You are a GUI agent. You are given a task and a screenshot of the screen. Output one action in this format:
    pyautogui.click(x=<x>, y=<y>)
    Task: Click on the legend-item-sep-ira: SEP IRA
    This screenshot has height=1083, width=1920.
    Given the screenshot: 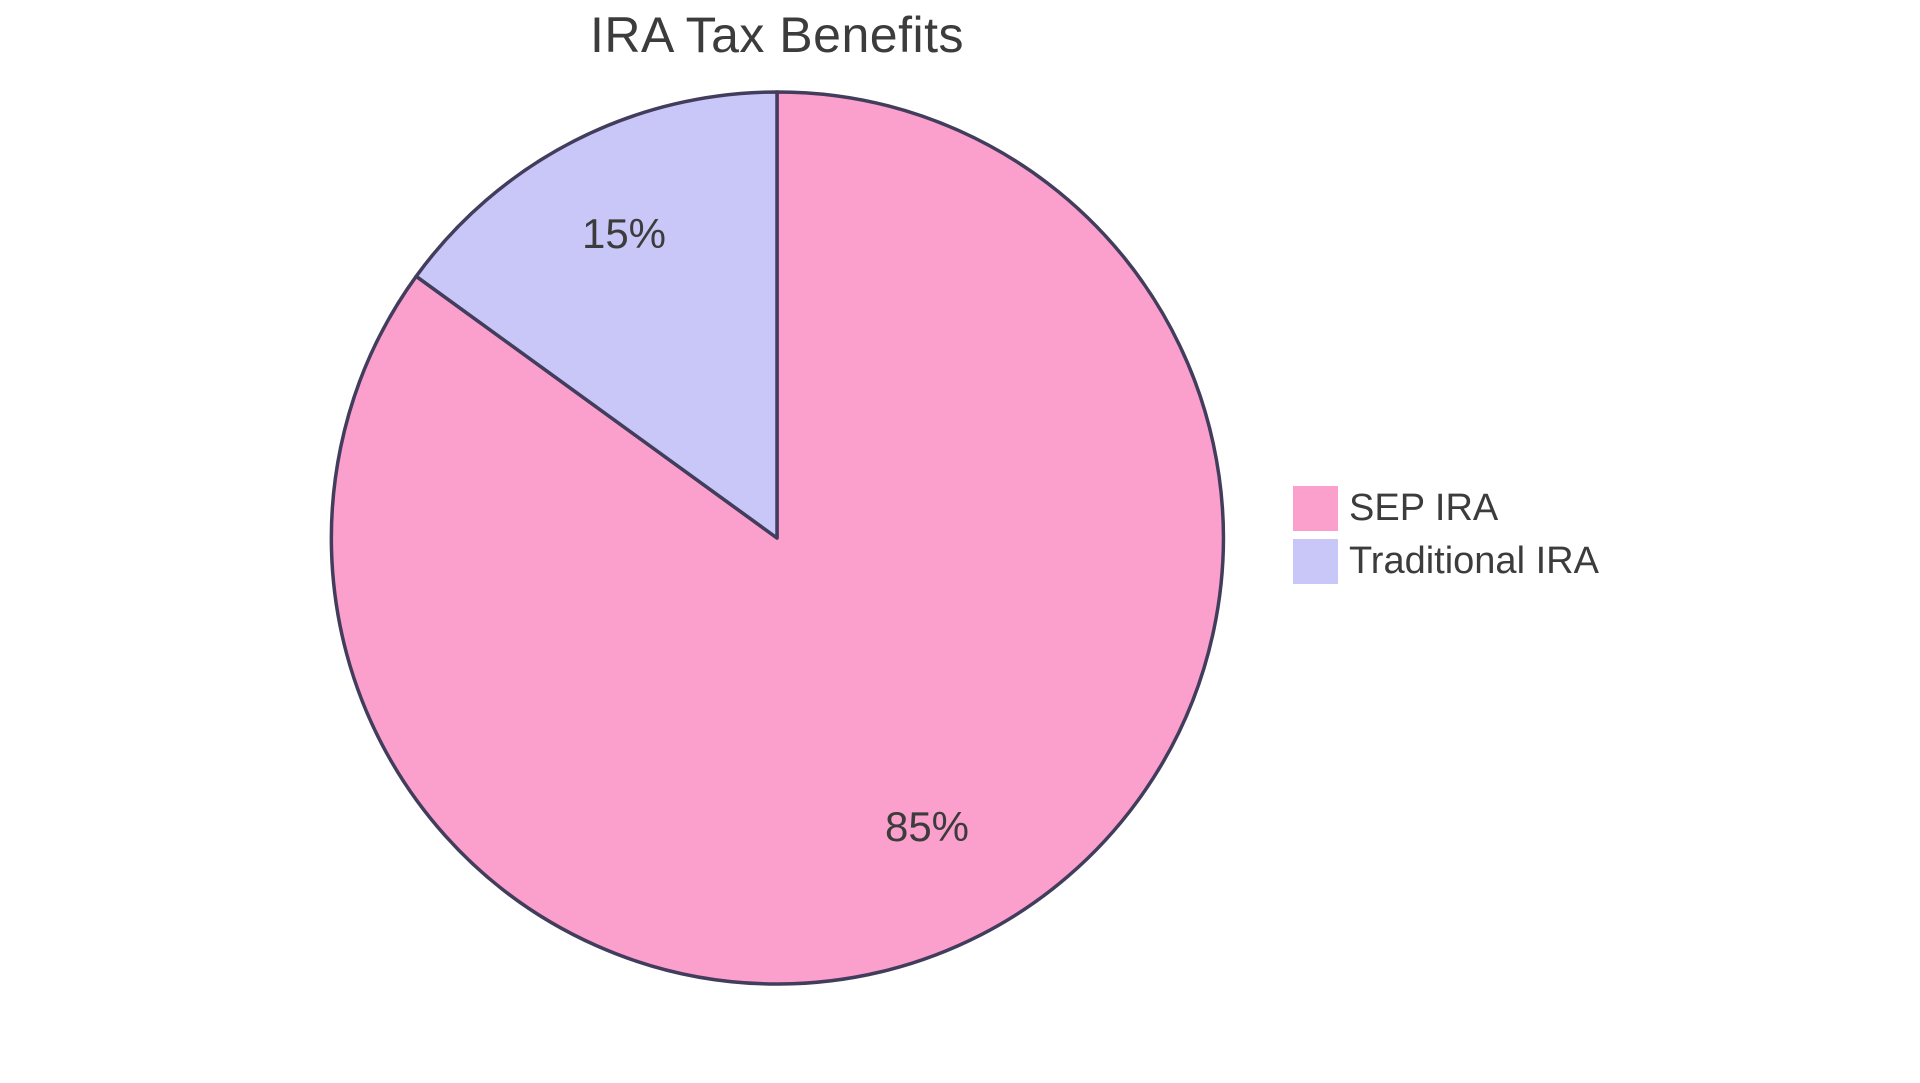 What is the action you would take?
    pyautogui.click(x=1446, y=508)
    